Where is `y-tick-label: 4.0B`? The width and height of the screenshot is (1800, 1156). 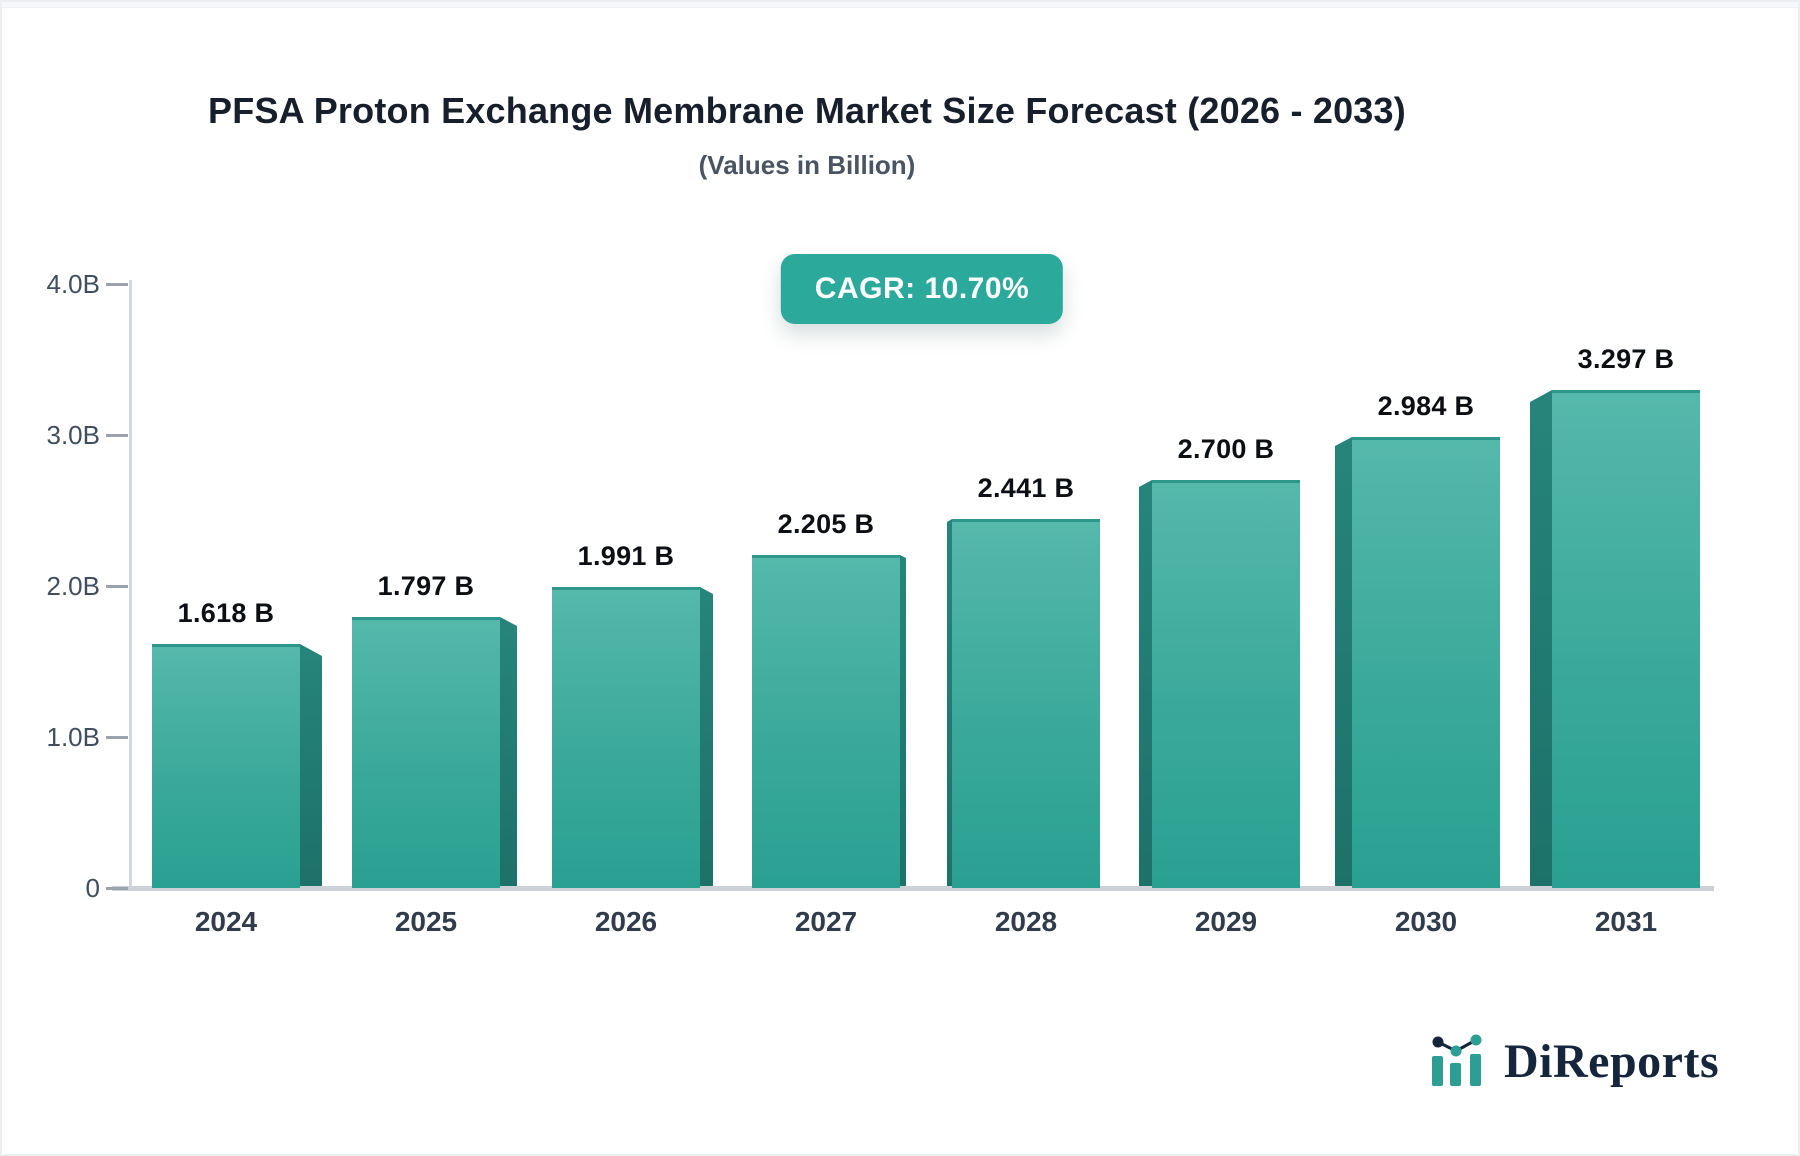
y-tick-label: 4.0B is located at coordinates (73, 284).